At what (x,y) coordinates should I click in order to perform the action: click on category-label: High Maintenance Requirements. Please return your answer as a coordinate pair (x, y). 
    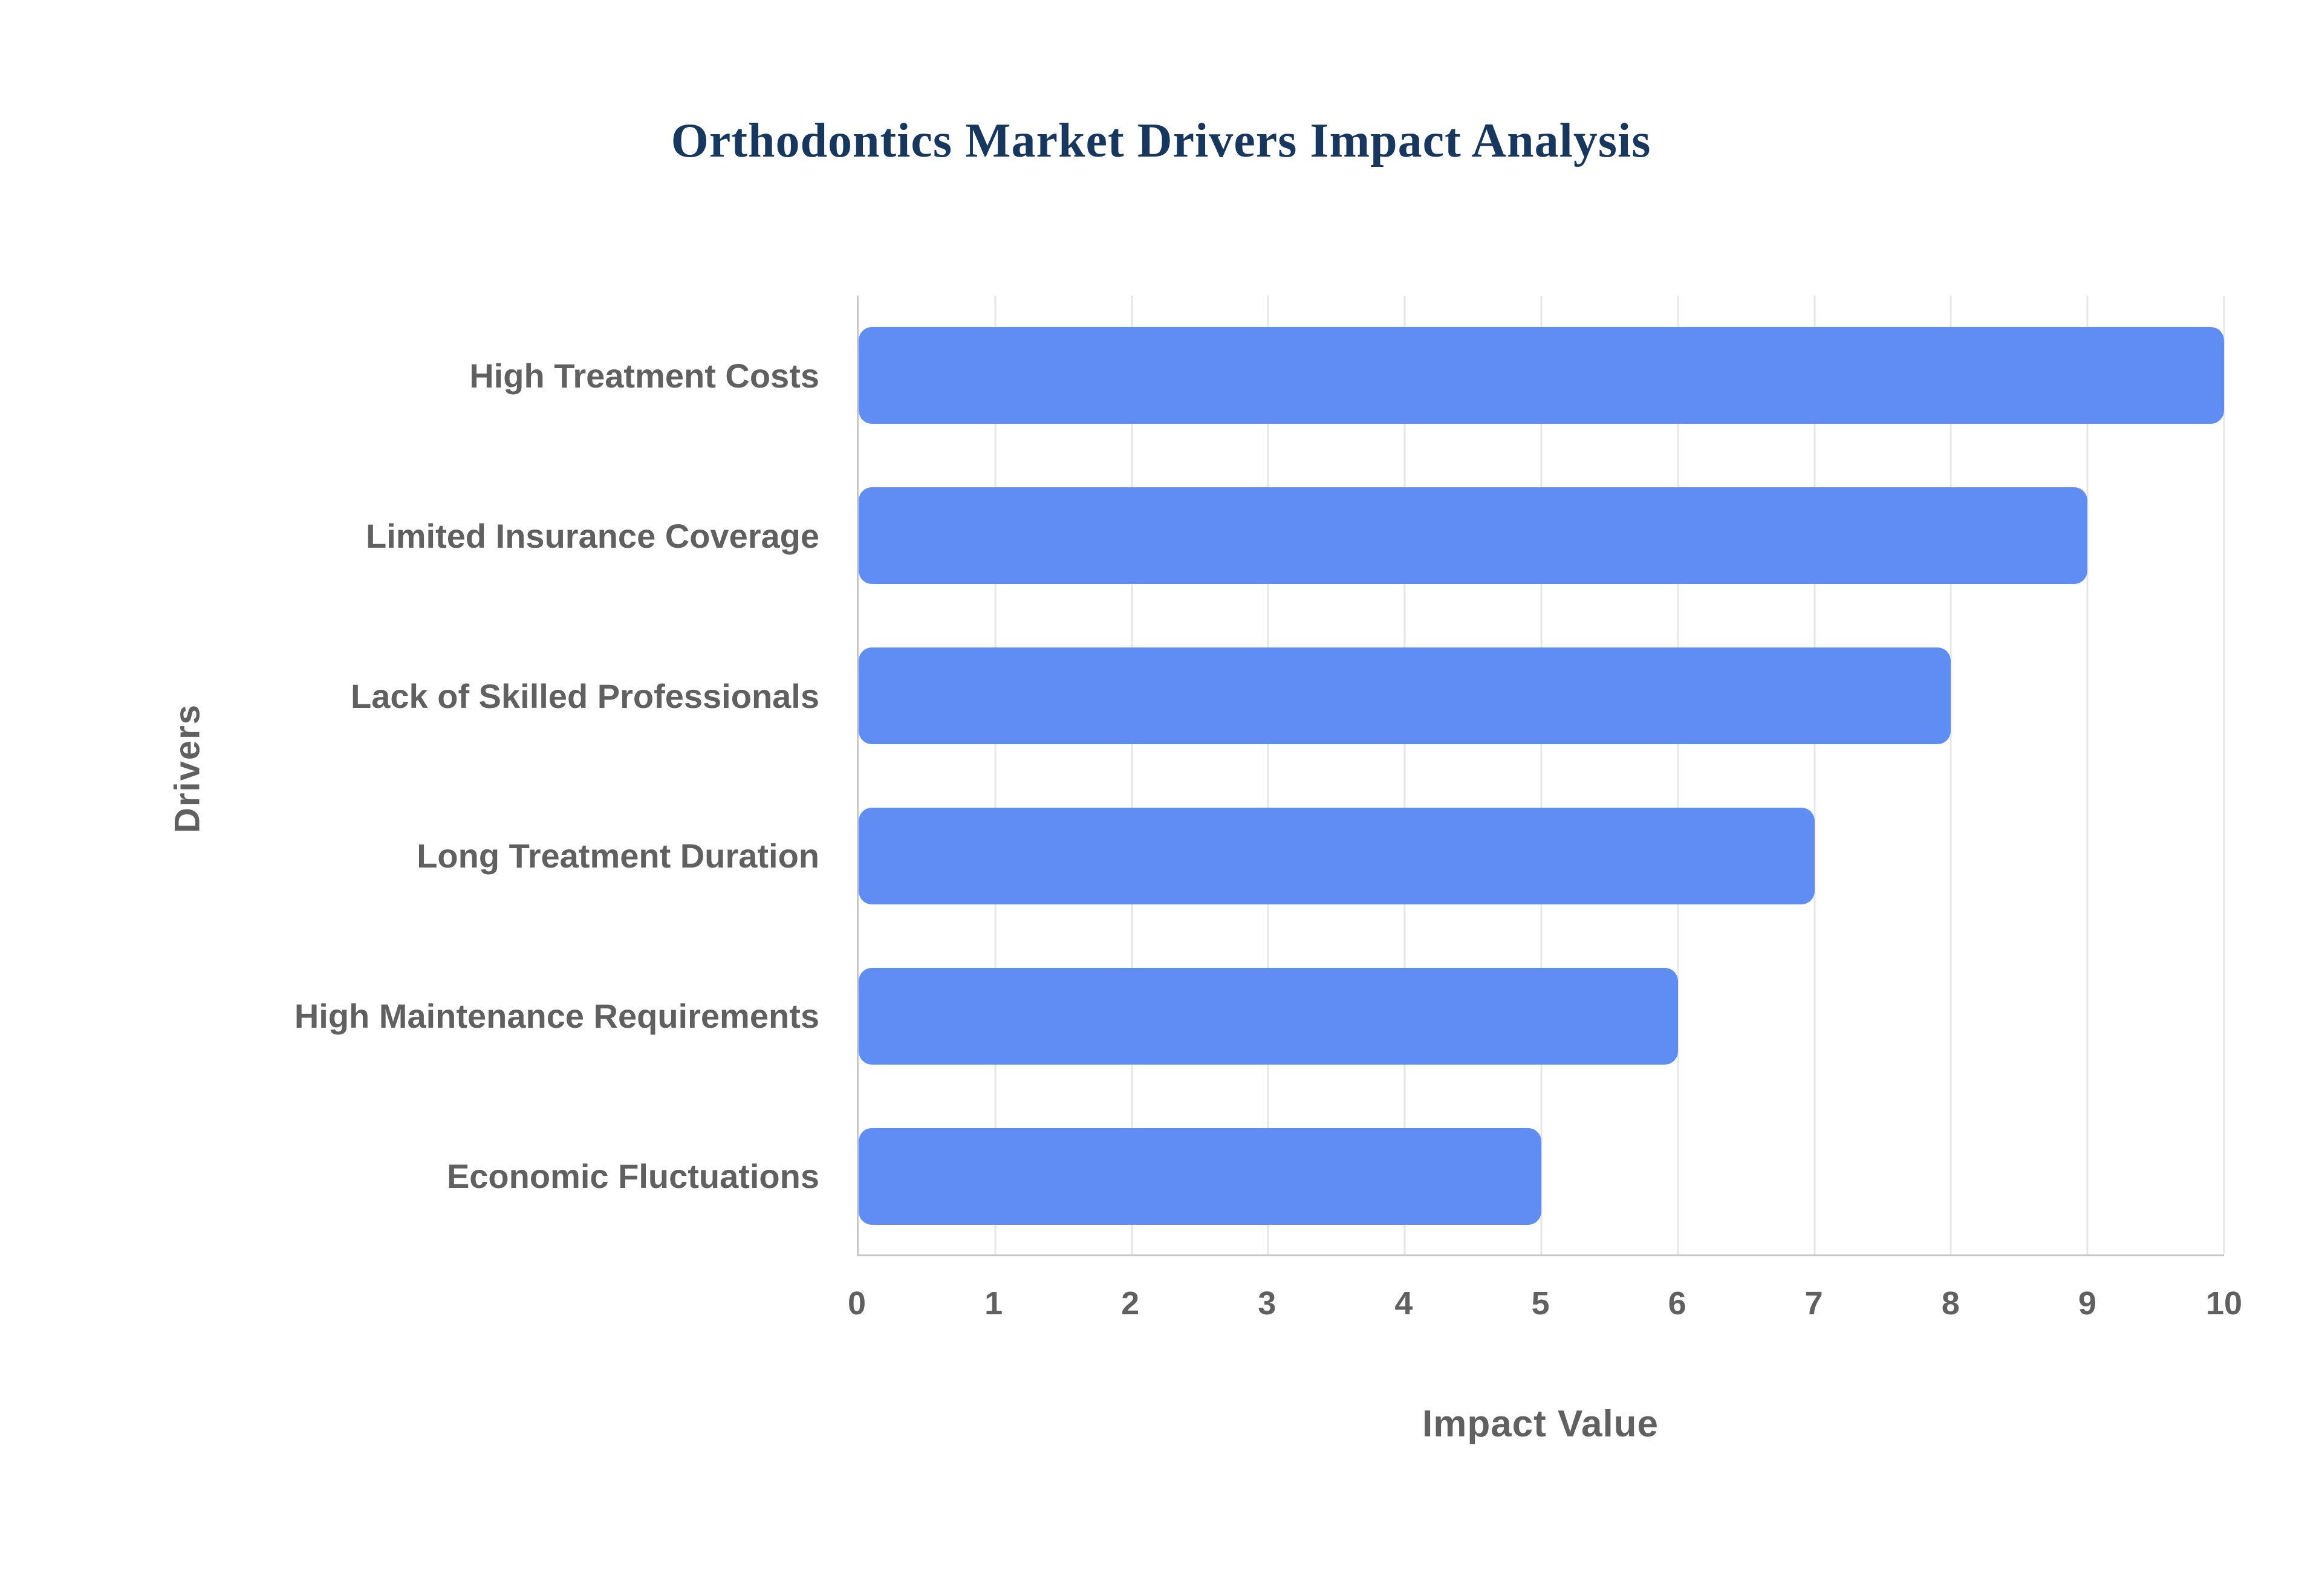
    Looking at the image, I should click on (556, 1016).